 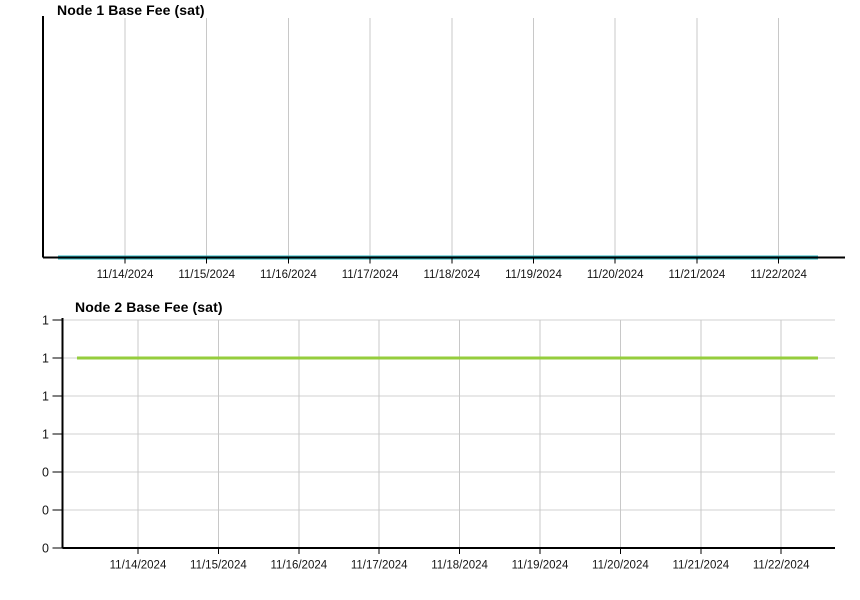 I want to click on chart1-title: Node 1 Base Fee (sat), so click(x=131, y=10).